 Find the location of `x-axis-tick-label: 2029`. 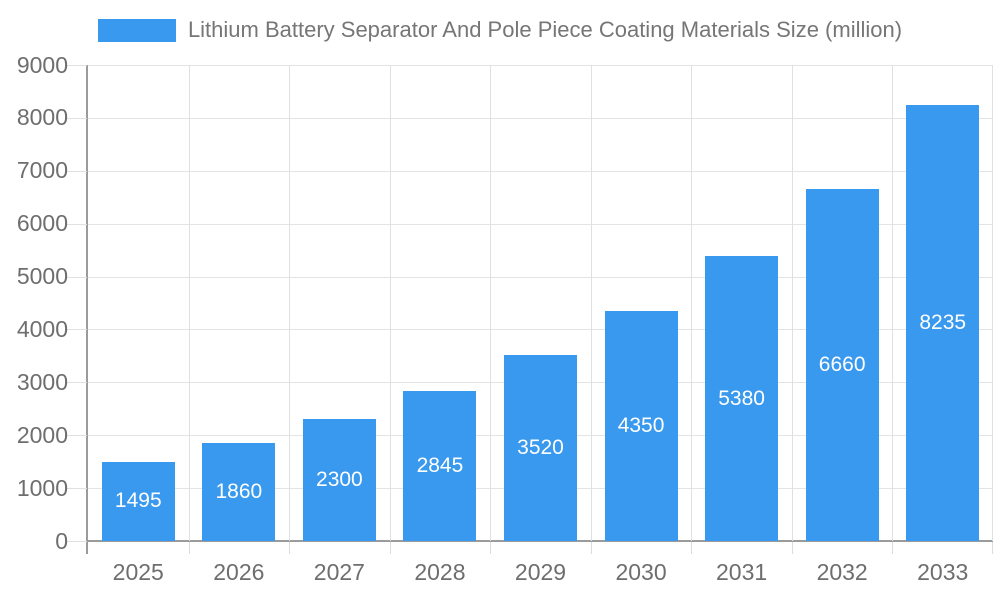

x-axis-tick-label: 2029 is located at coordinates (540, 572).